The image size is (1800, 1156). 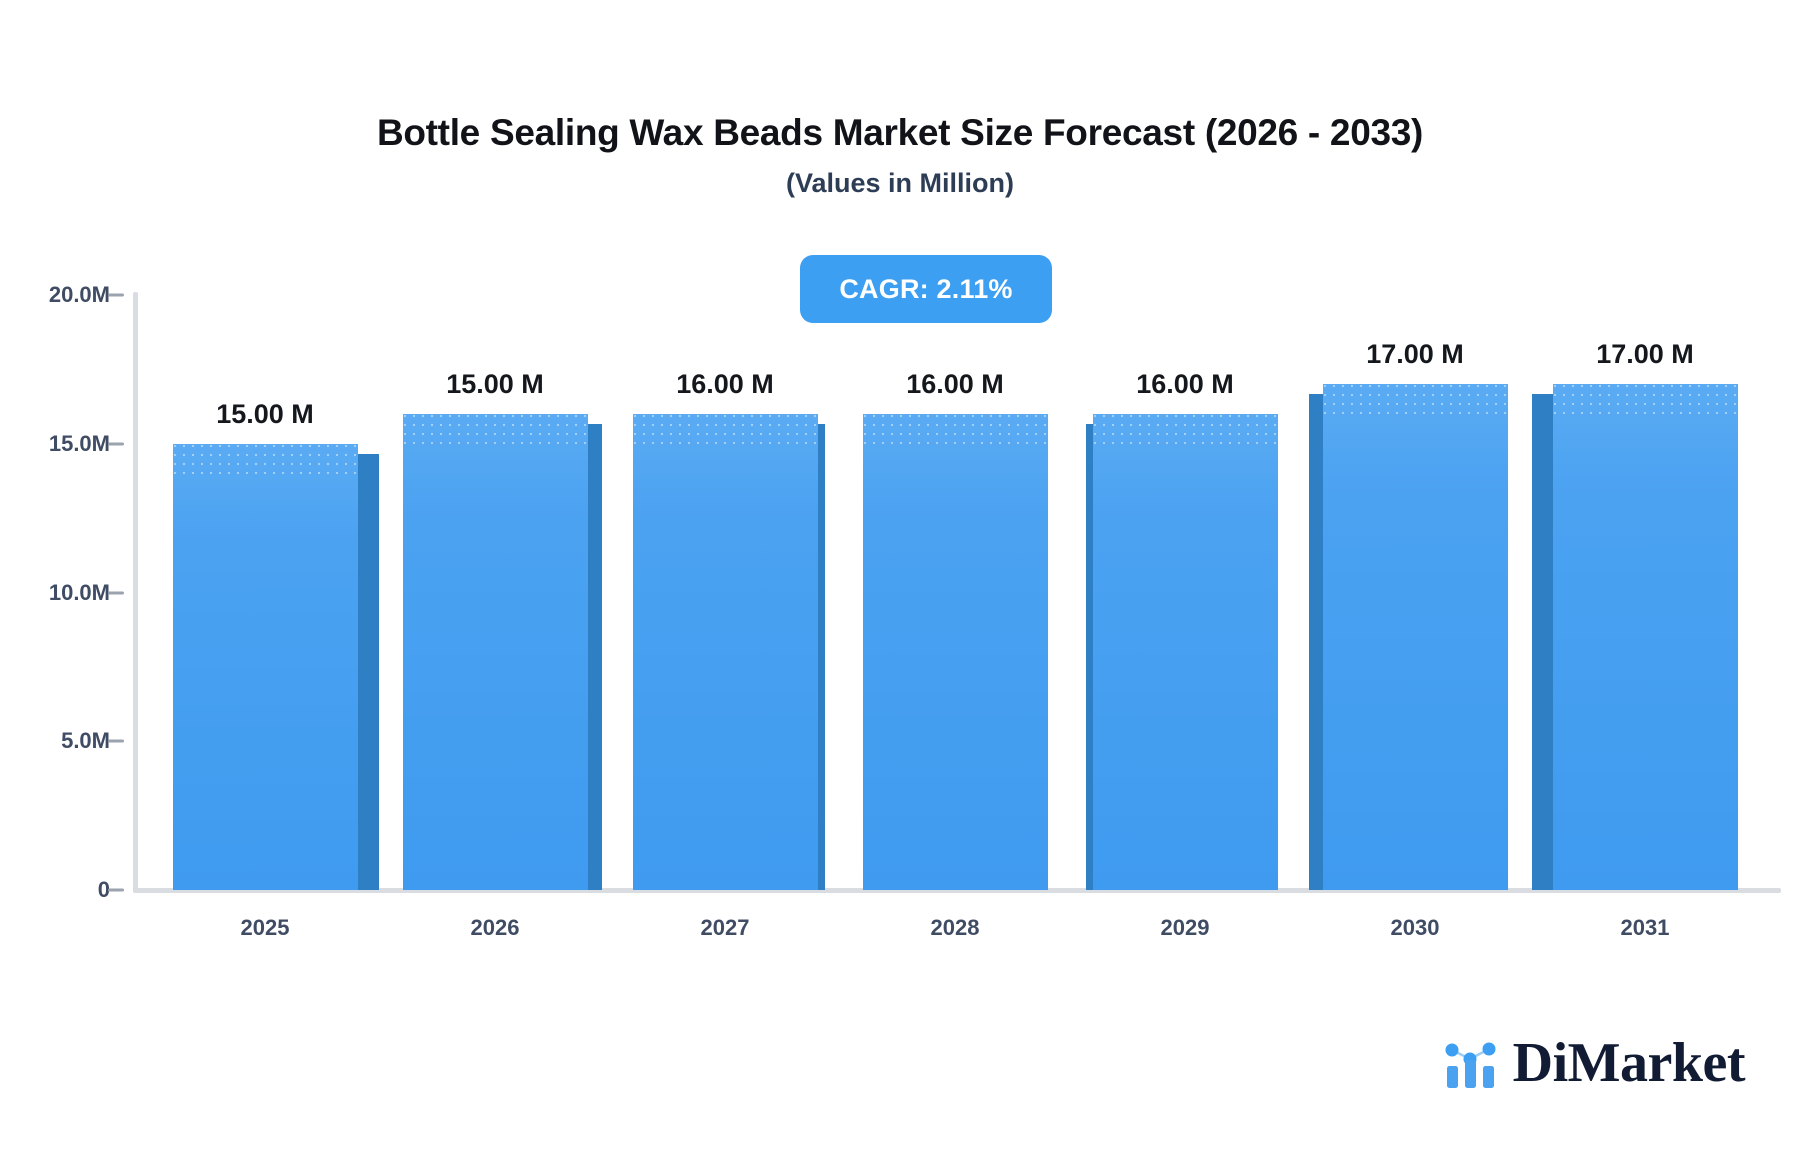 I want to click on brand-logo-text: DiMarket, so click(x=1629, y=1063).